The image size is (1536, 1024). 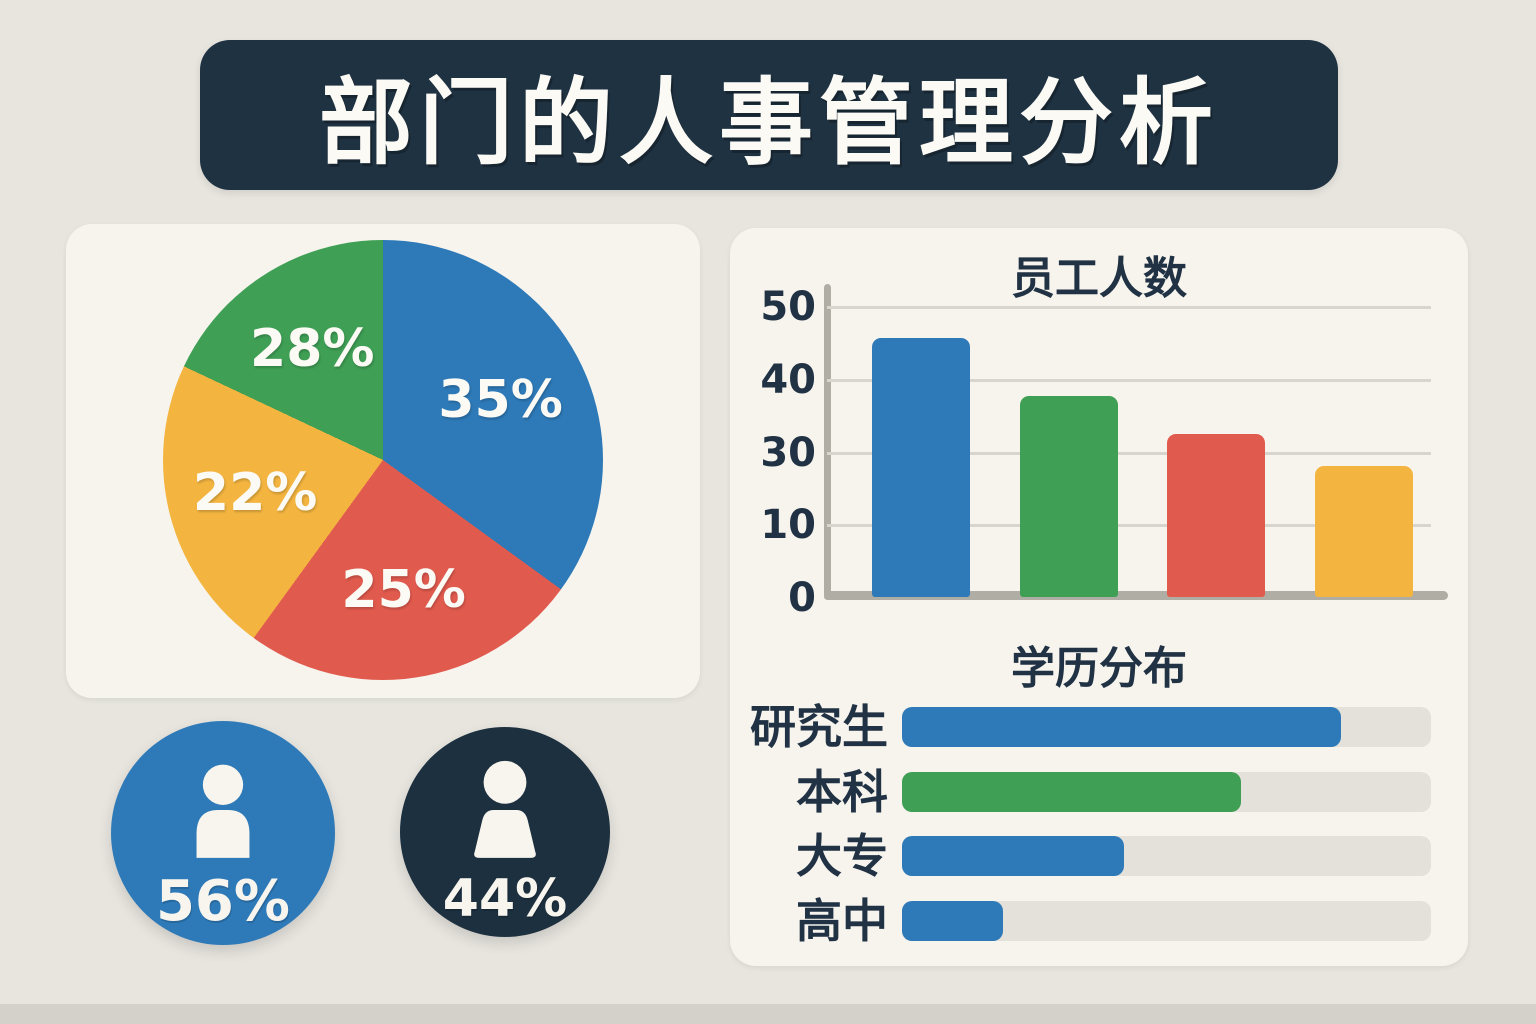 I want to click on y-tick-label: 50, so click(x=788, y=307).